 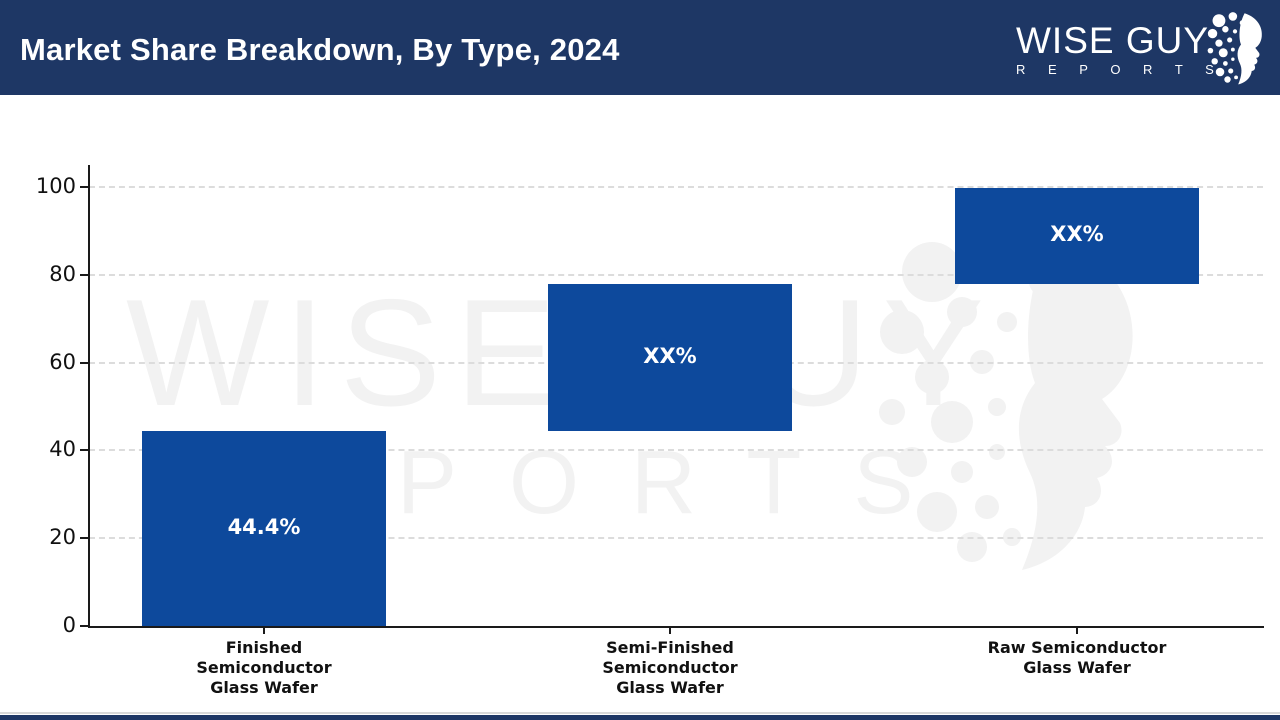 I want to click on y-tick-label: 0, so click(x=69, y=625).